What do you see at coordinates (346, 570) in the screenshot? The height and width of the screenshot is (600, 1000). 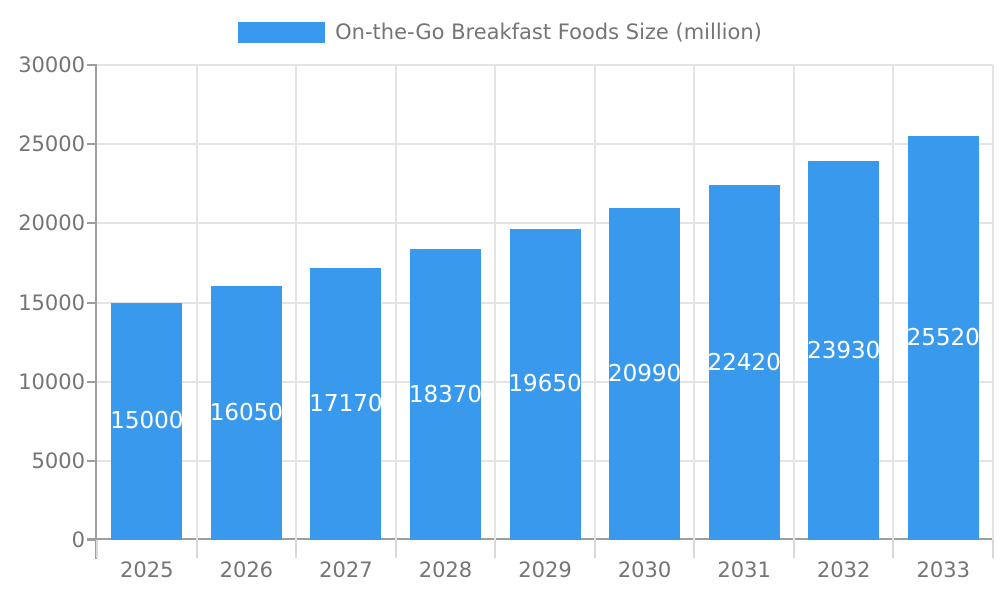 I see `x-axis-tick-label: 2027` at bounding box center [346, 570].